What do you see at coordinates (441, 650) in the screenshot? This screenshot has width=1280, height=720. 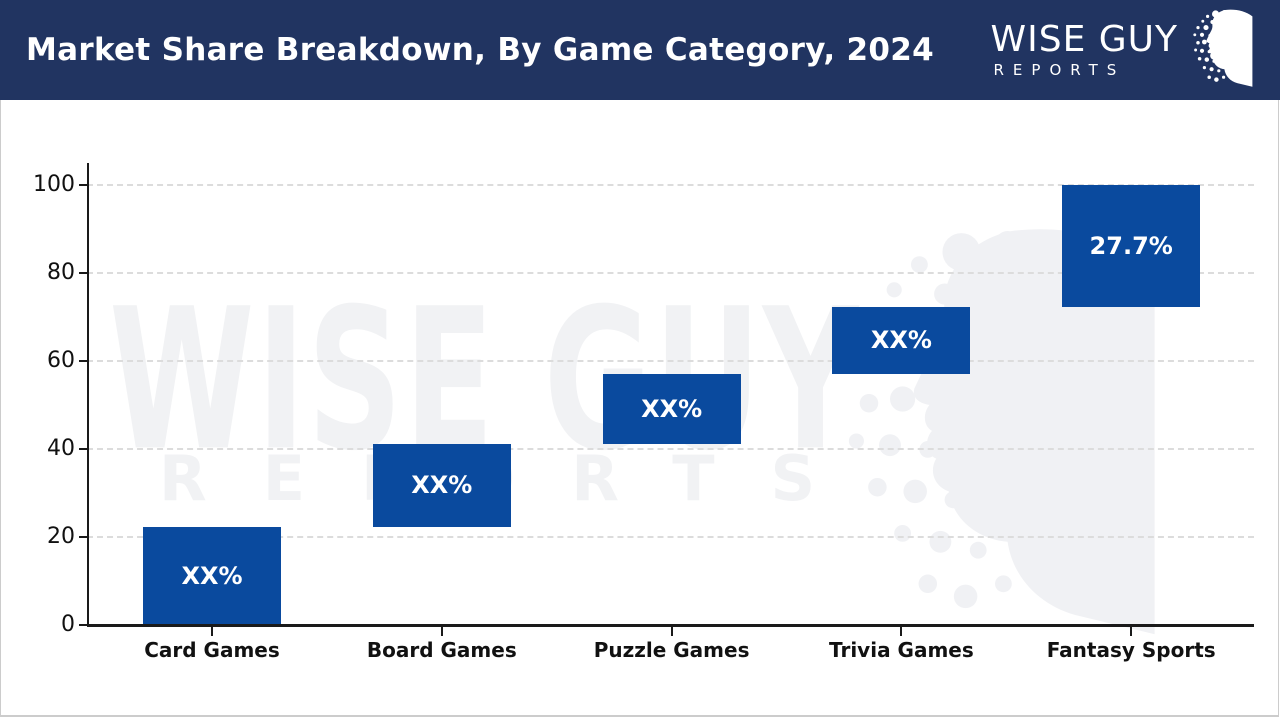 I see `x-category-label-board-games: Board Games` at bounding box center [441, 650].